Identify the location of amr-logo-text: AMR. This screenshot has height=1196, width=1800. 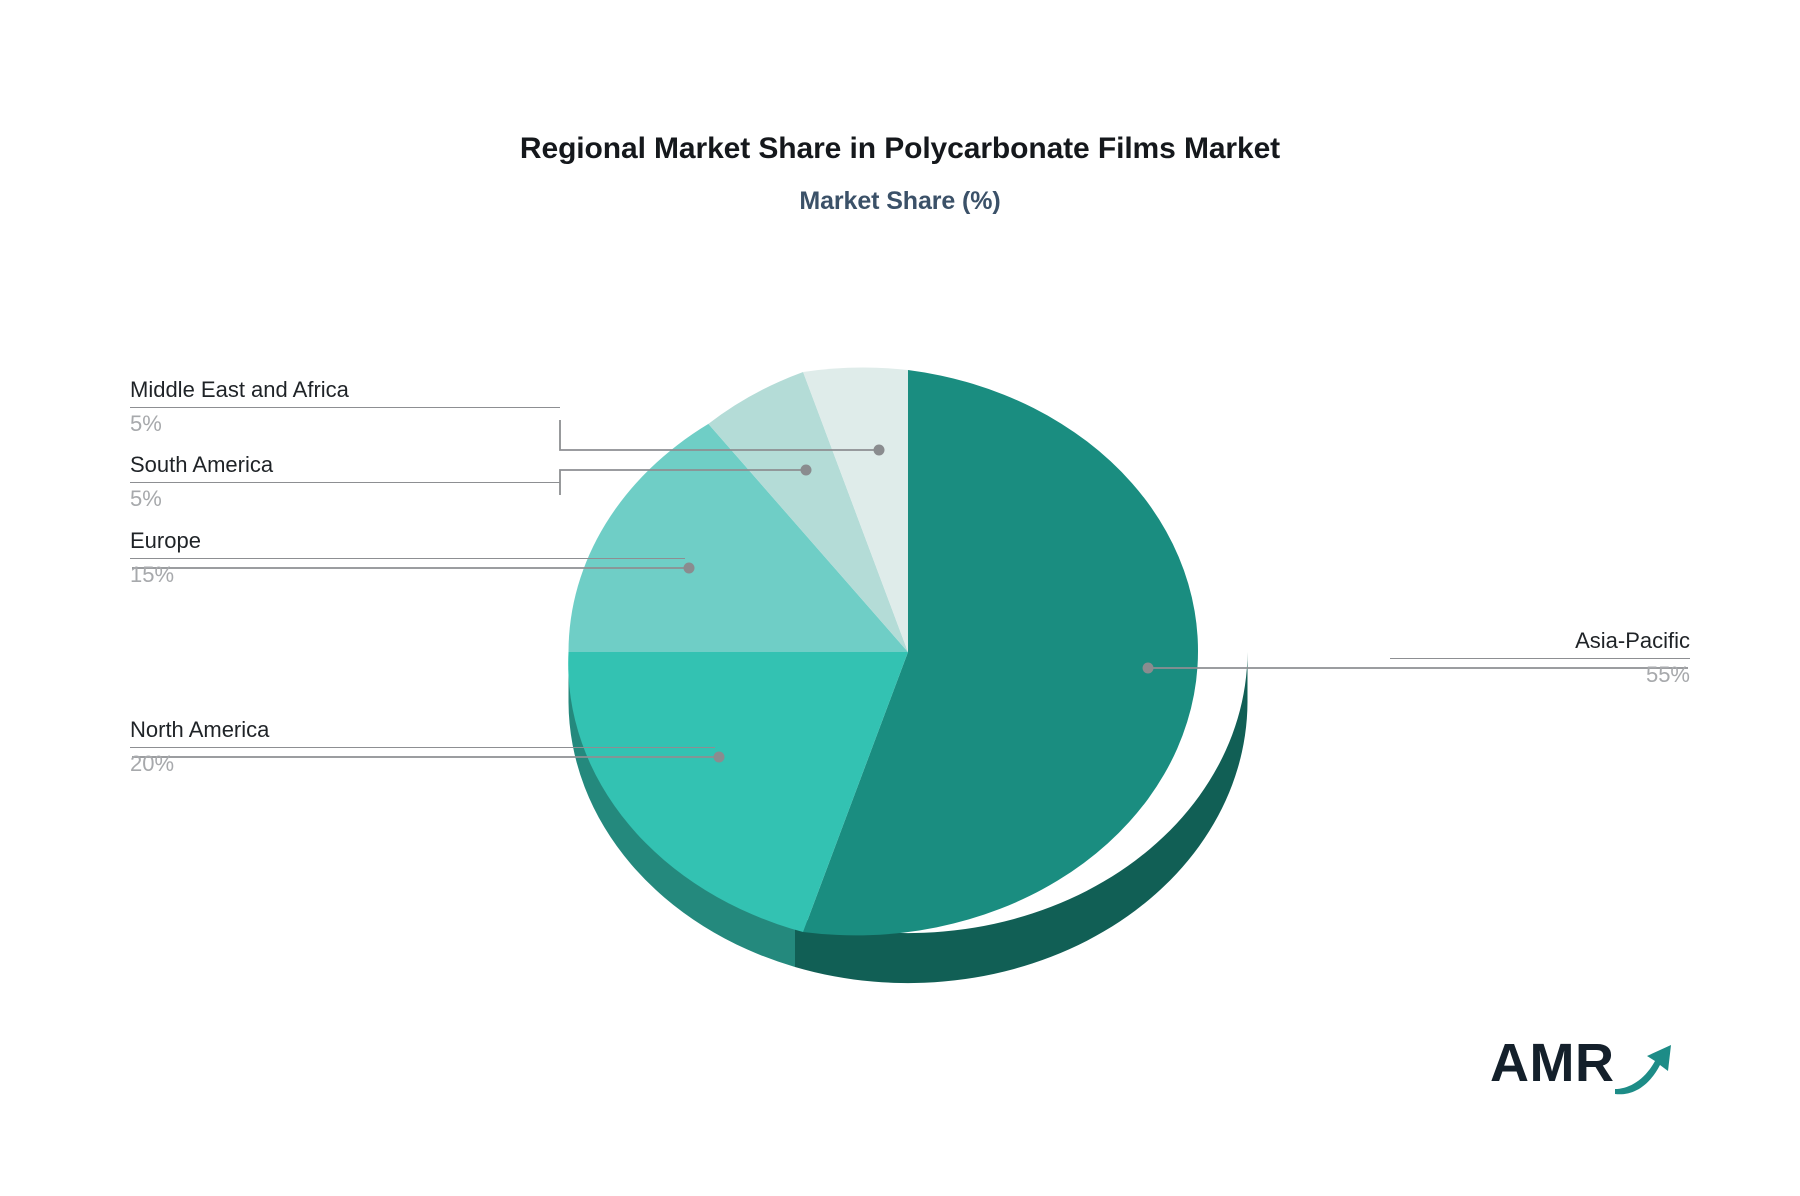
(1552, 1063).